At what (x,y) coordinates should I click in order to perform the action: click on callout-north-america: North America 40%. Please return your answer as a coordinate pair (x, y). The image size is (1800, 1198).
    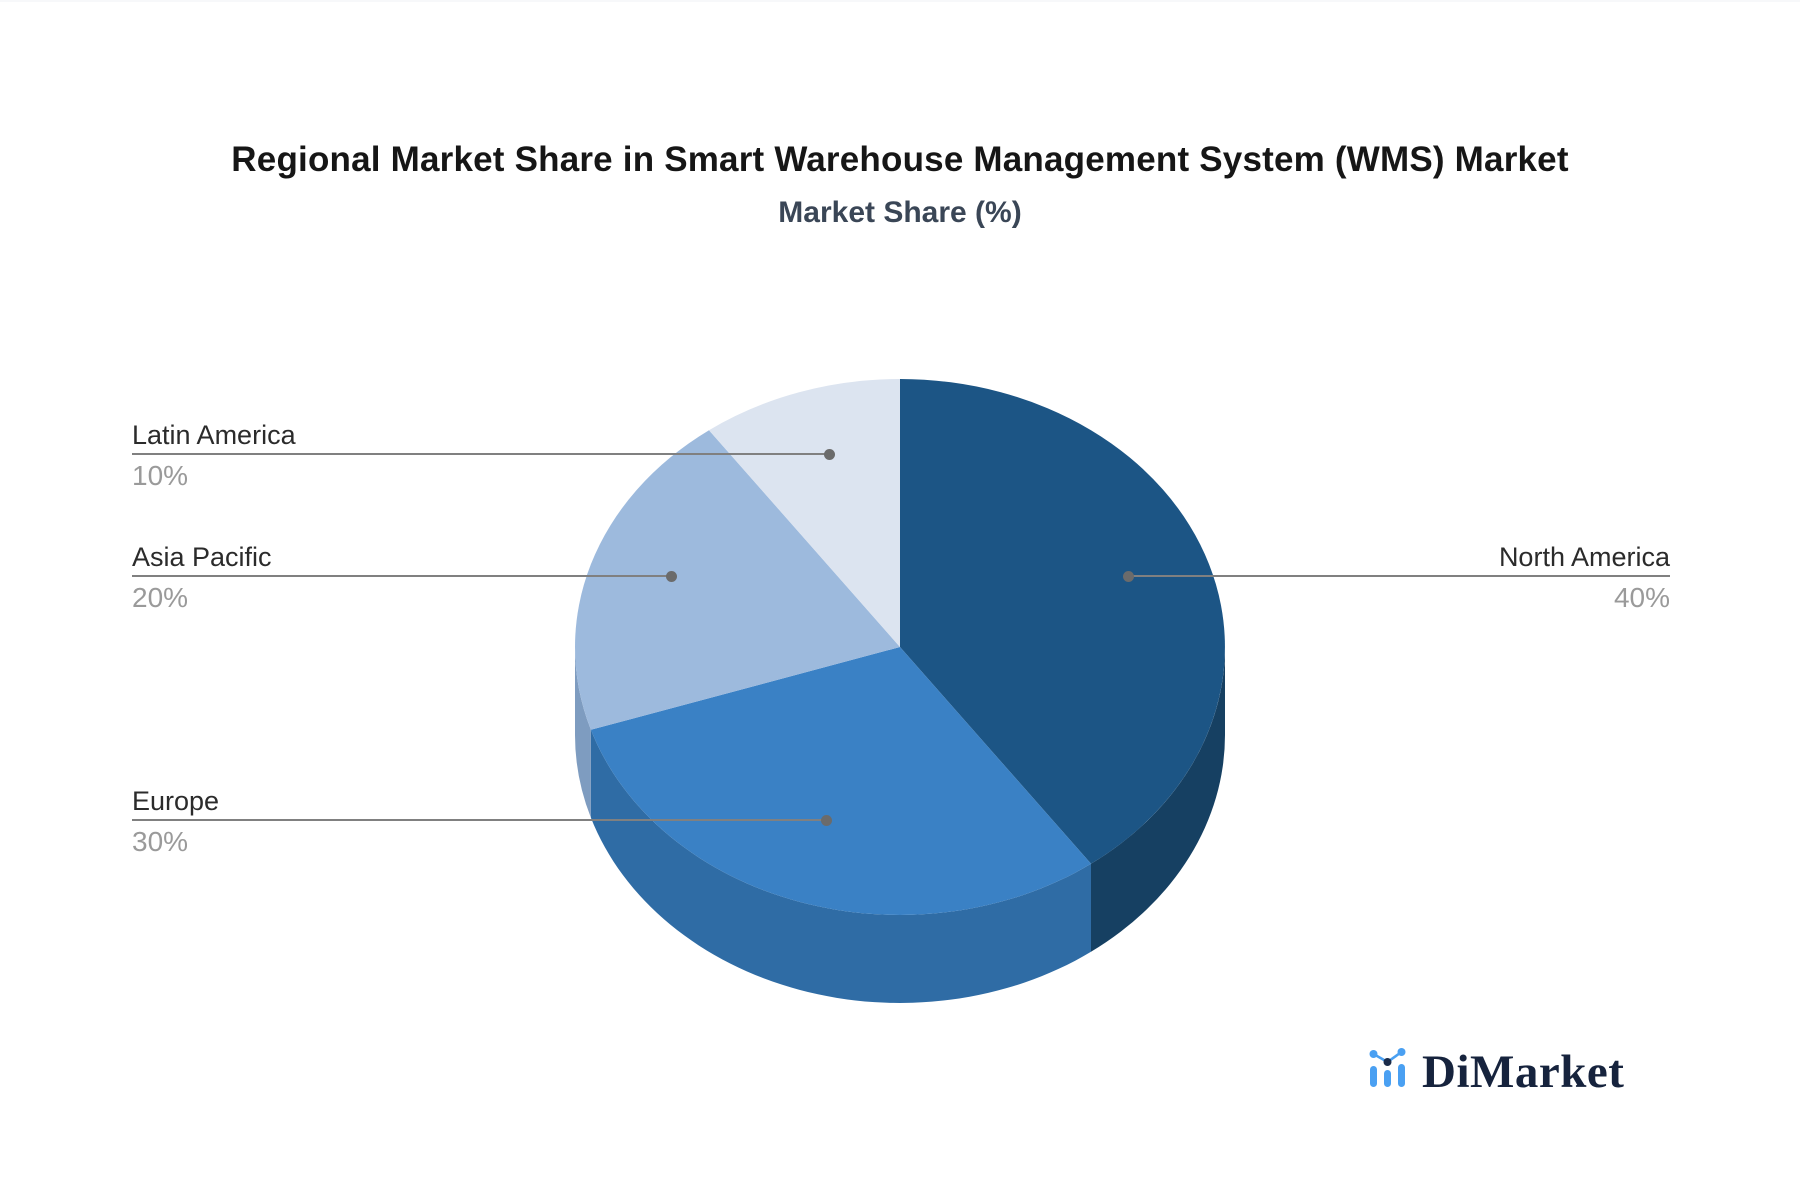
    Looking at the image, I should click on (1396, 577).